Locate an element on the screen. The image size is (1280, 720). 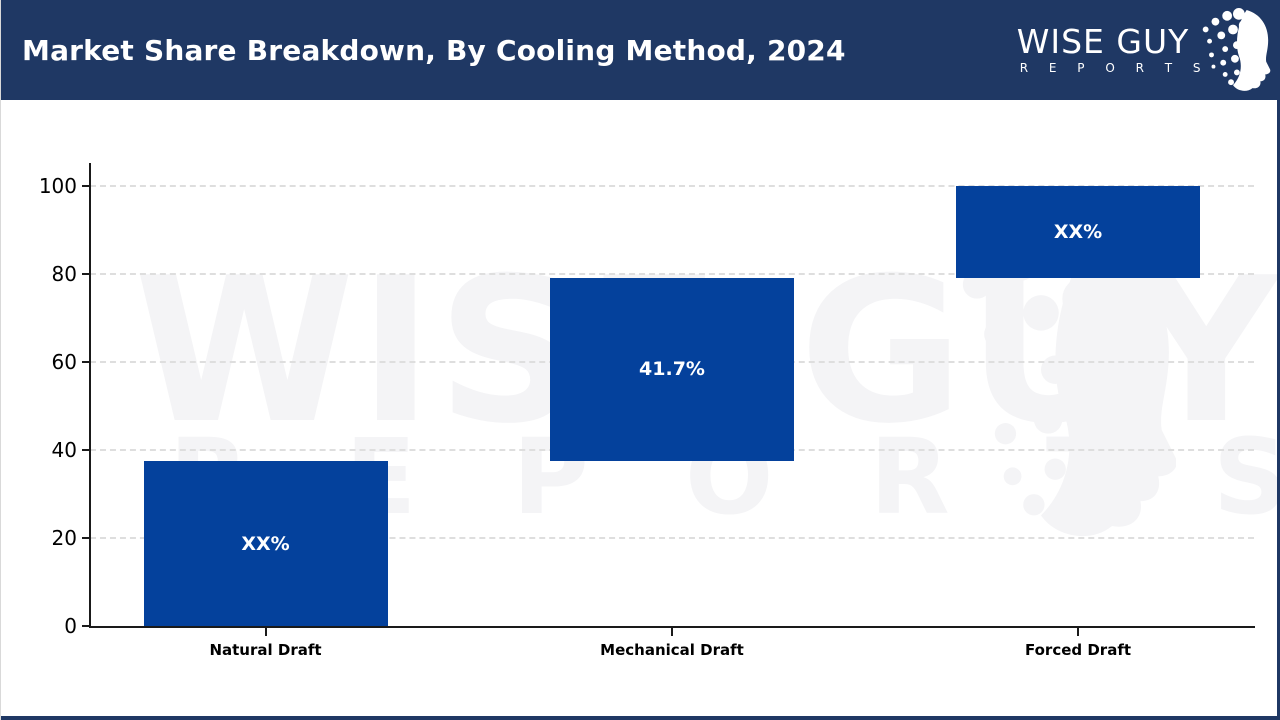
x-category-label: Natural Draft is located at coordinates (265, 650).